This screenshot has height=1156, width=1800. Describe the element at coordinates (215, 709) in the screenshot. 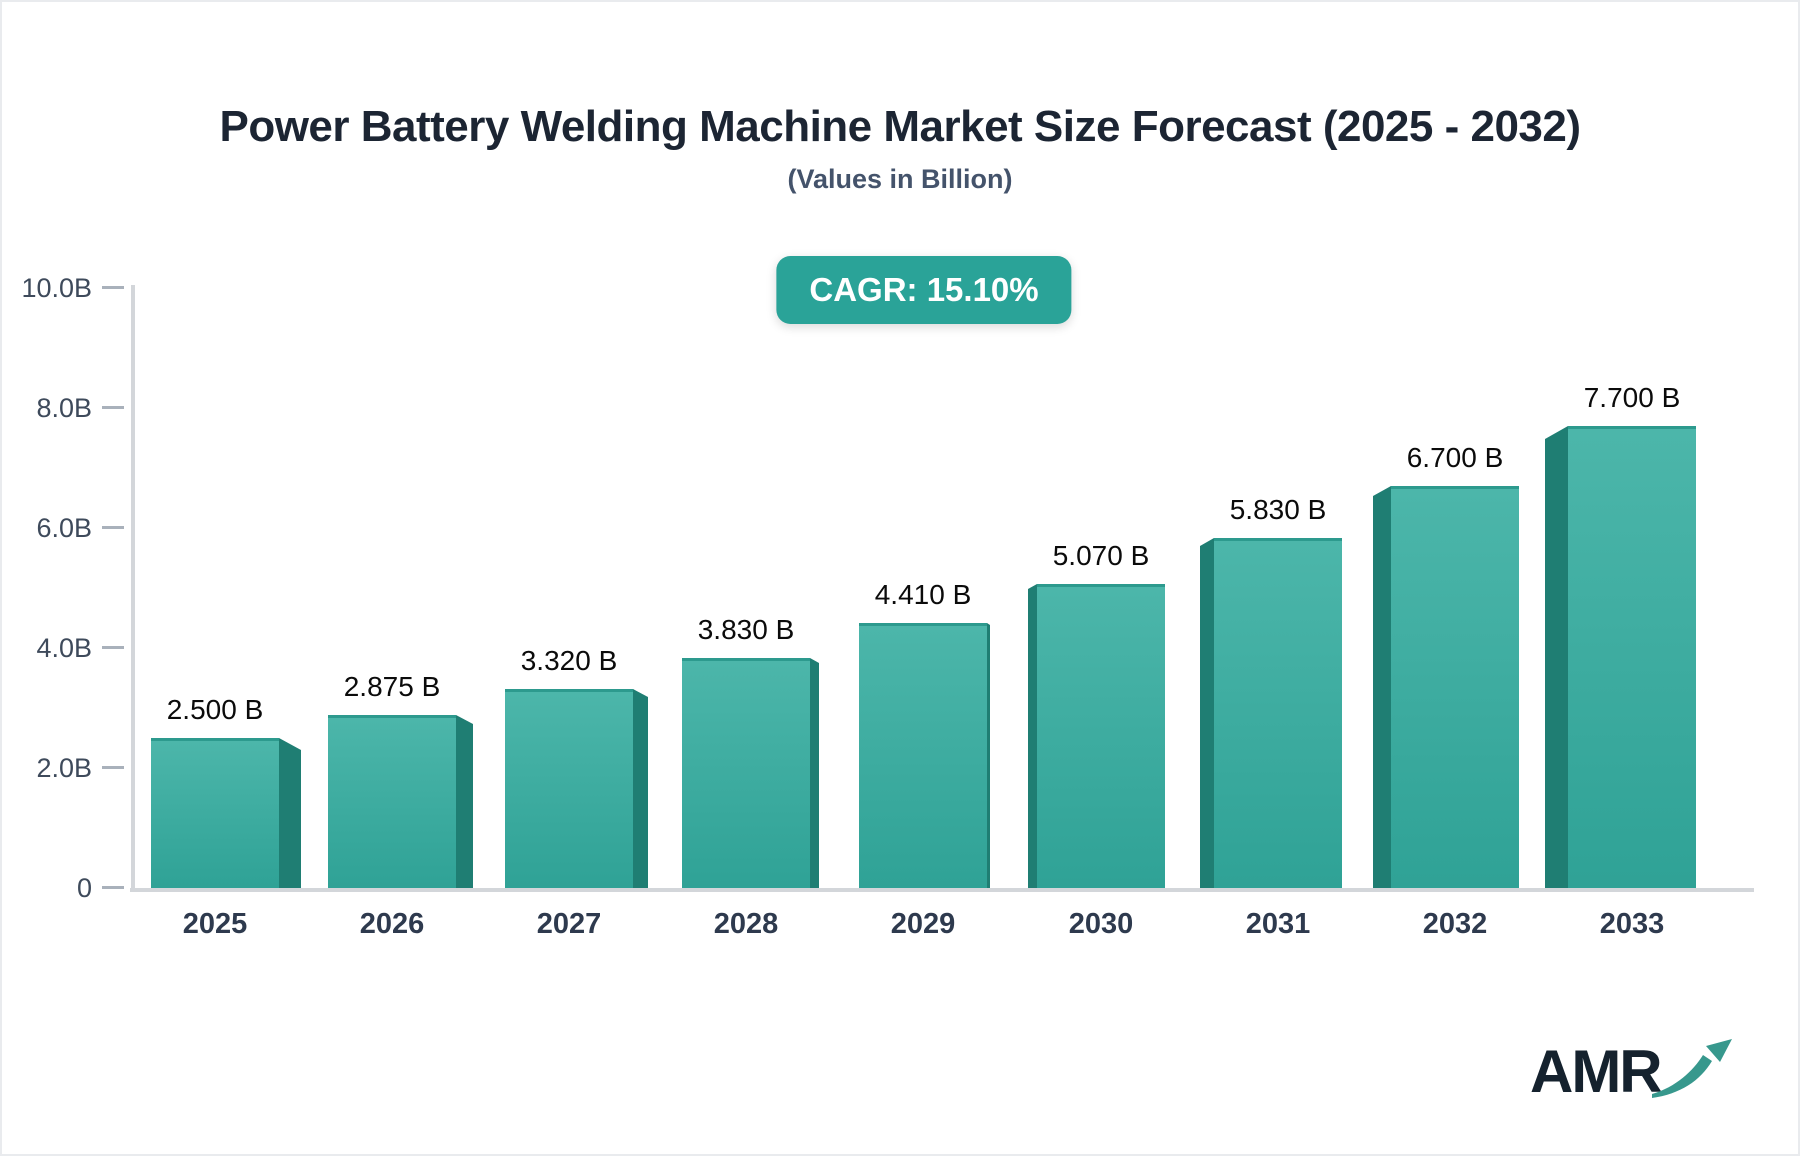

I see `bar-value-label: 2.500 B` at that location.